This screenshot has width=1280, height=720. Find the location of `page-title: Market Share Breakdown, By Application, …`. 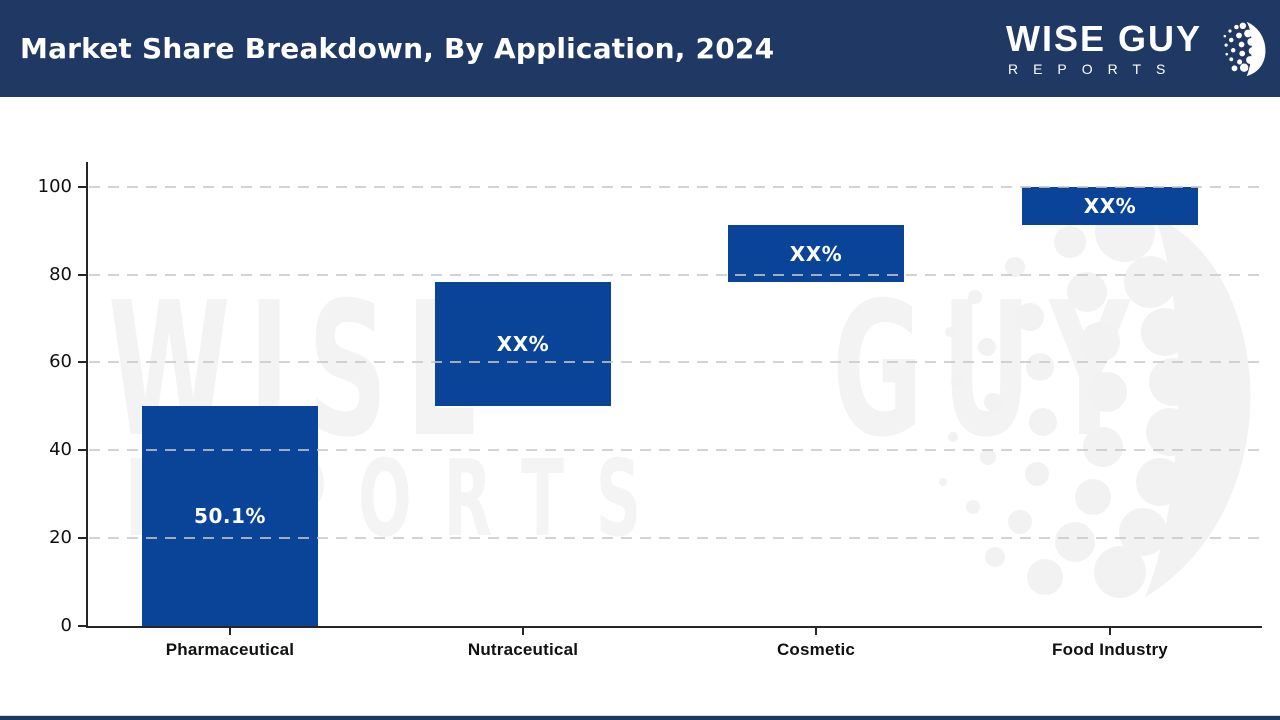

page-title: Market Share Breakdown, By Application, … is located at coordinates (397, 48).